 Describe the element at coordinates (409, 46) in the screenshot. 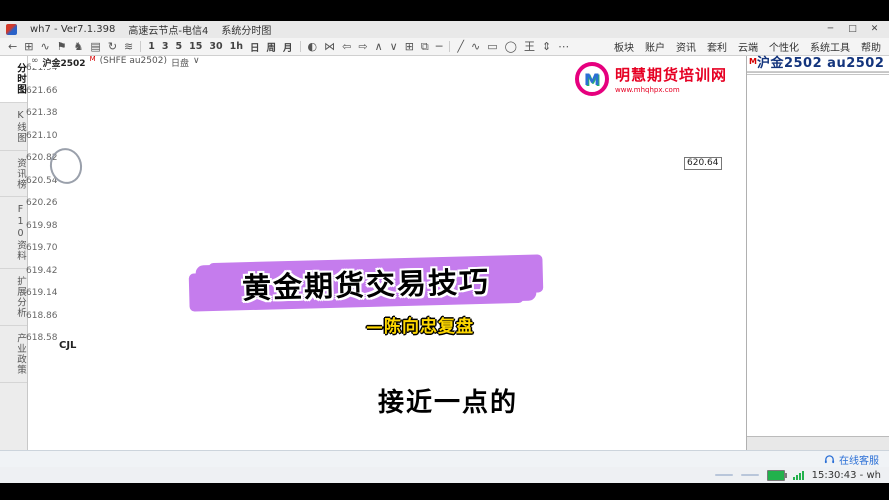

I see `multi-window-icon: ⊞` at that location.